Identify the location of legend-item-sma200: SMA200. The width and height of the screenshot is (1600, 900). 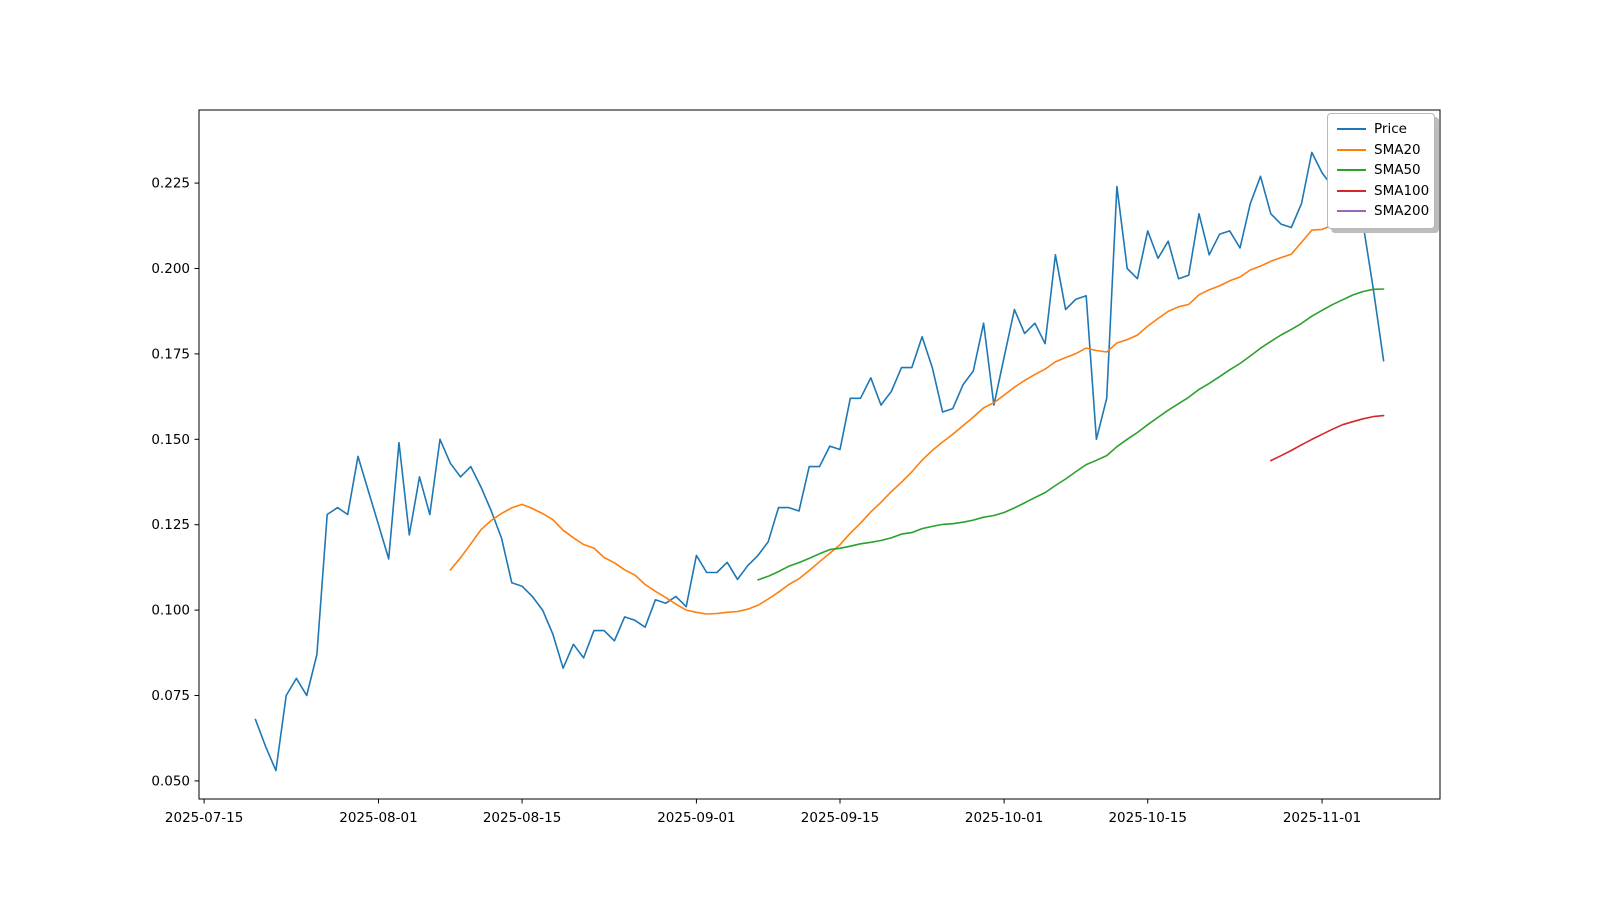
(1383, 211).